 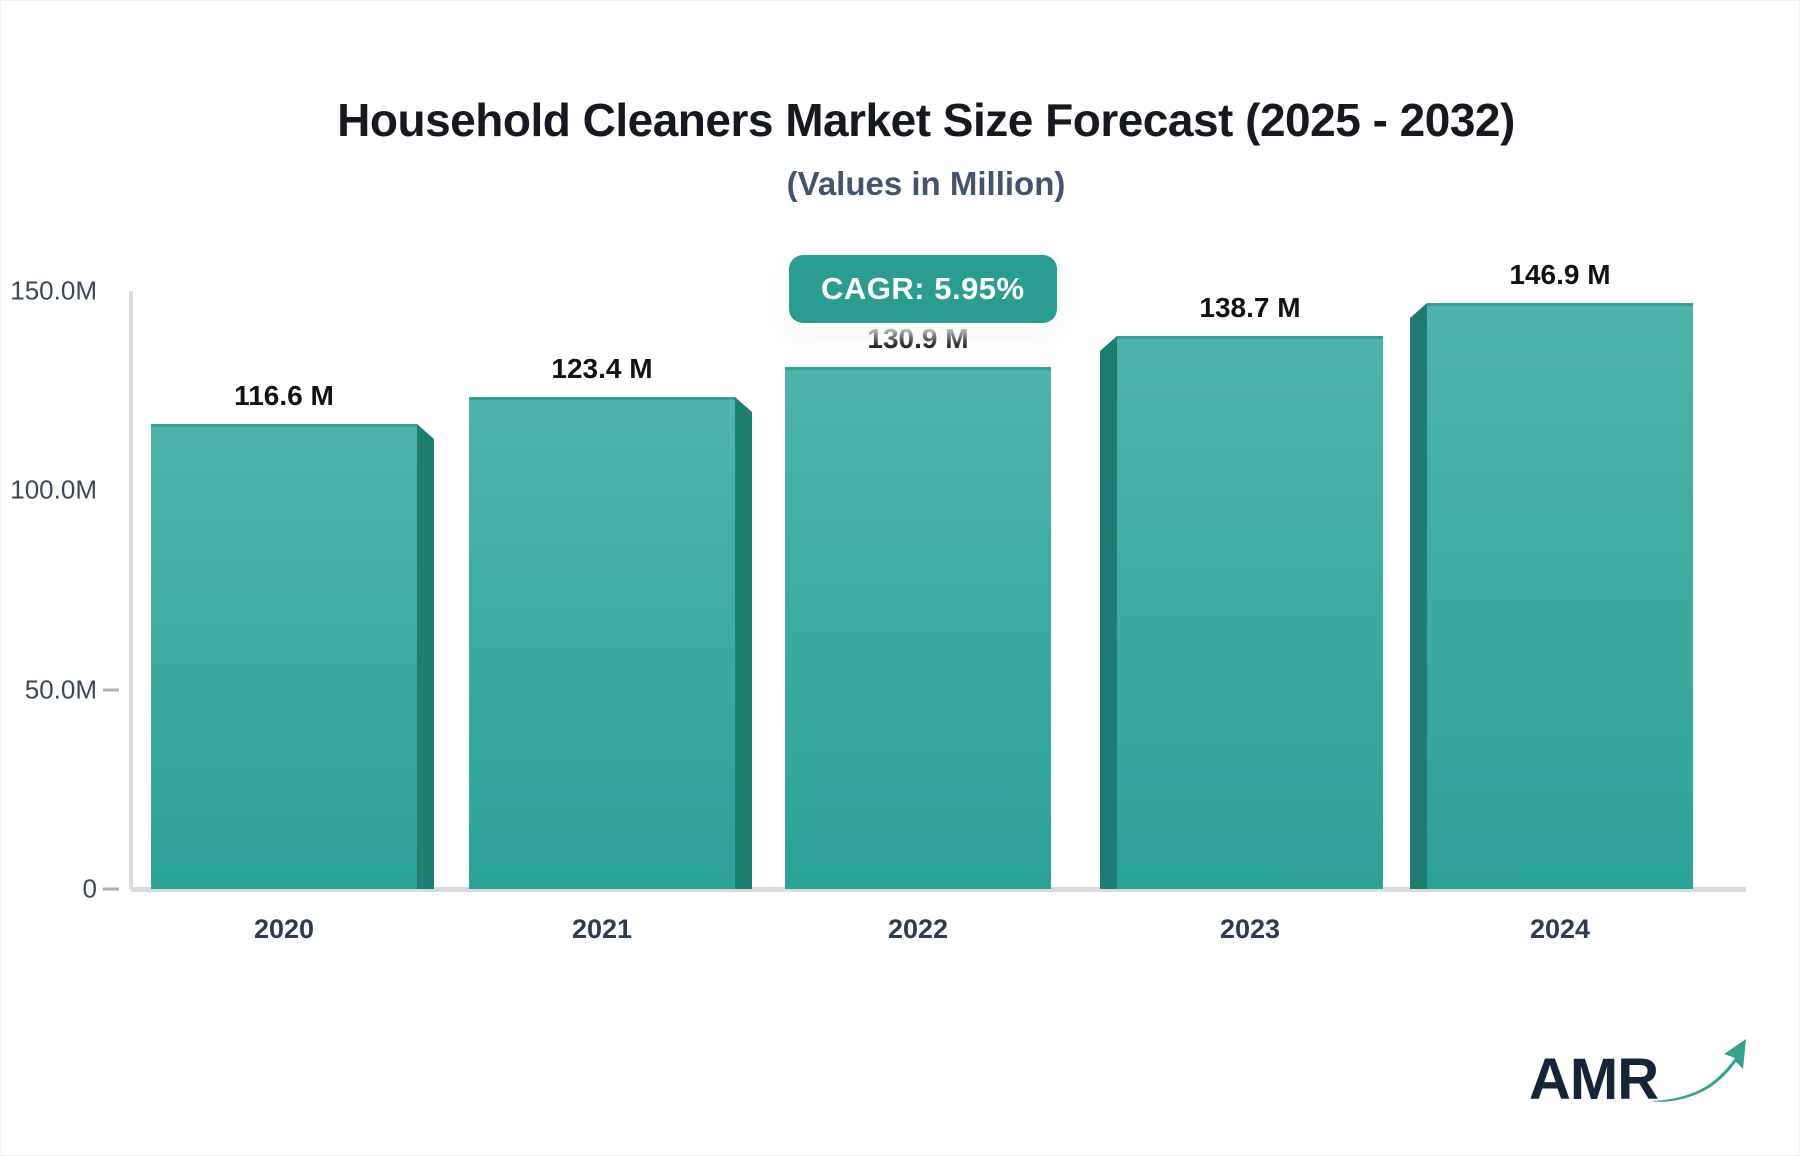 What do you see at coordinates (1594, 1079) in the screenshot?
I see `amr-logo-text: AMR` at bounding box center [1594, 1079].